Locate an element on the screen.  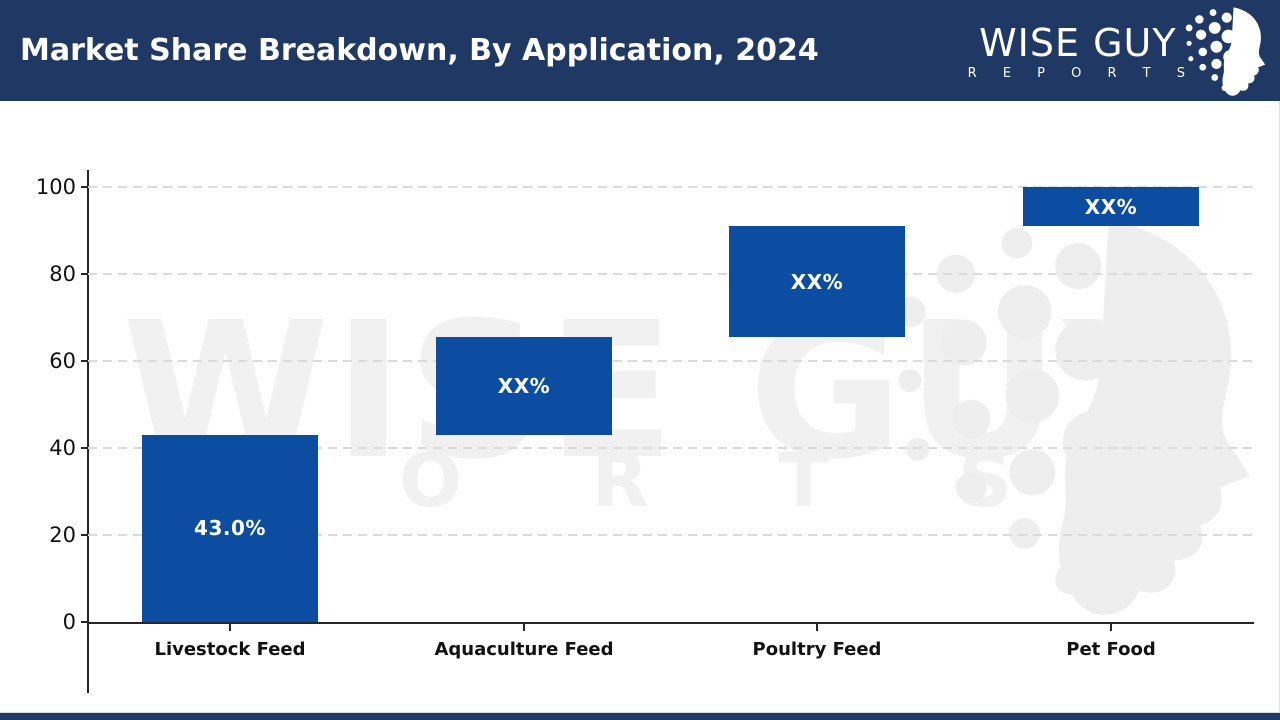
y-tick-label-0: 0 is located at coordinates (69, 622).